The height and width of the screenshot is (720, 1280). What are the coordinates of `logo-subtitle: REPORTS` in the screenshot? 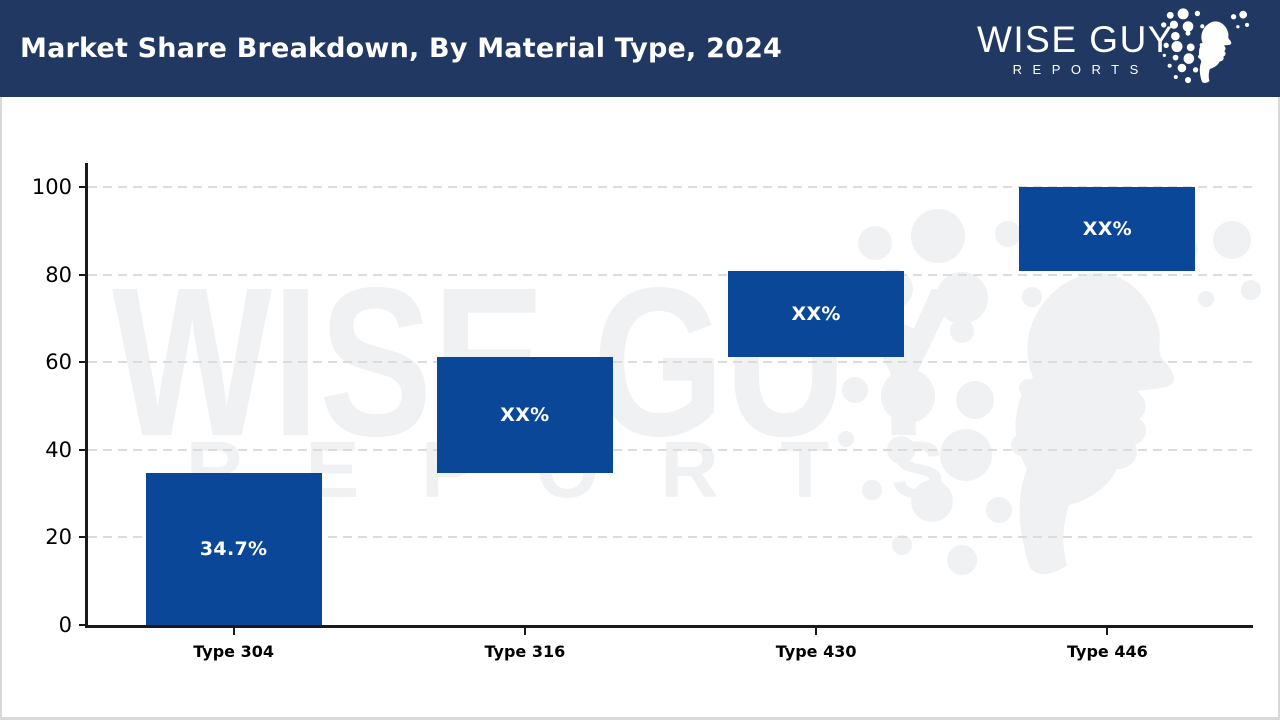 It's located at (1080, 69).